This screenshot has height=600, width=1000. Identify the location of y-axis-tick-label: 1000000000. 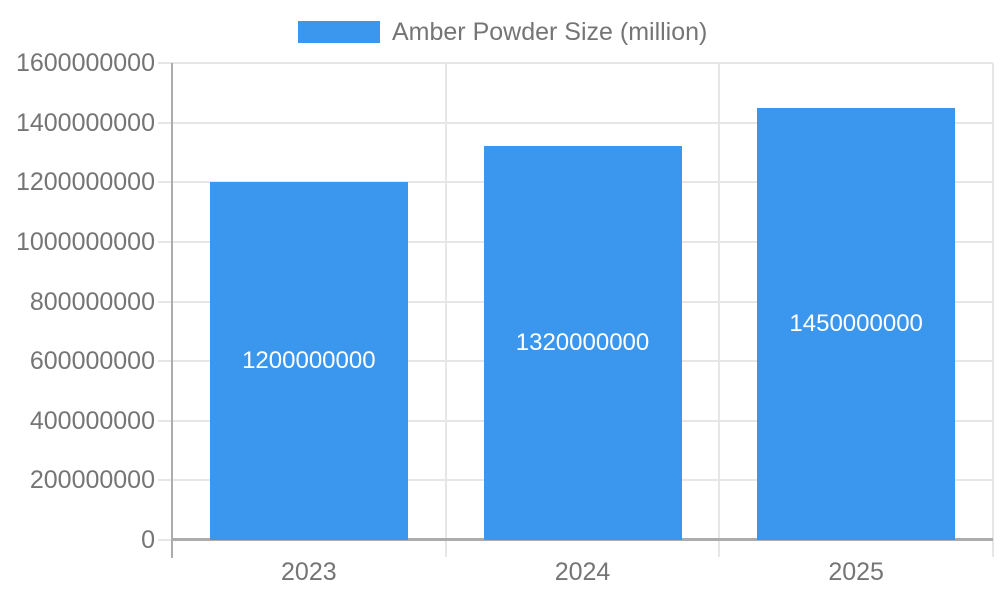
(85, 241).